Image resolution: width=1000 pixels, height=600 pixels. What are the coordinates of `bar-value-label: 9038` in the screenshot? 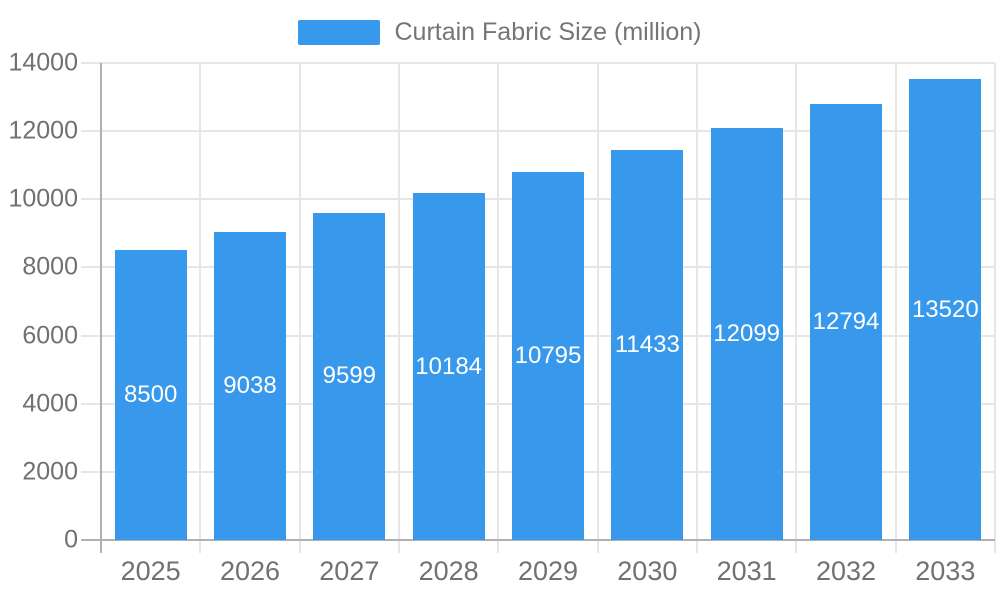 It's located at (250, 386).